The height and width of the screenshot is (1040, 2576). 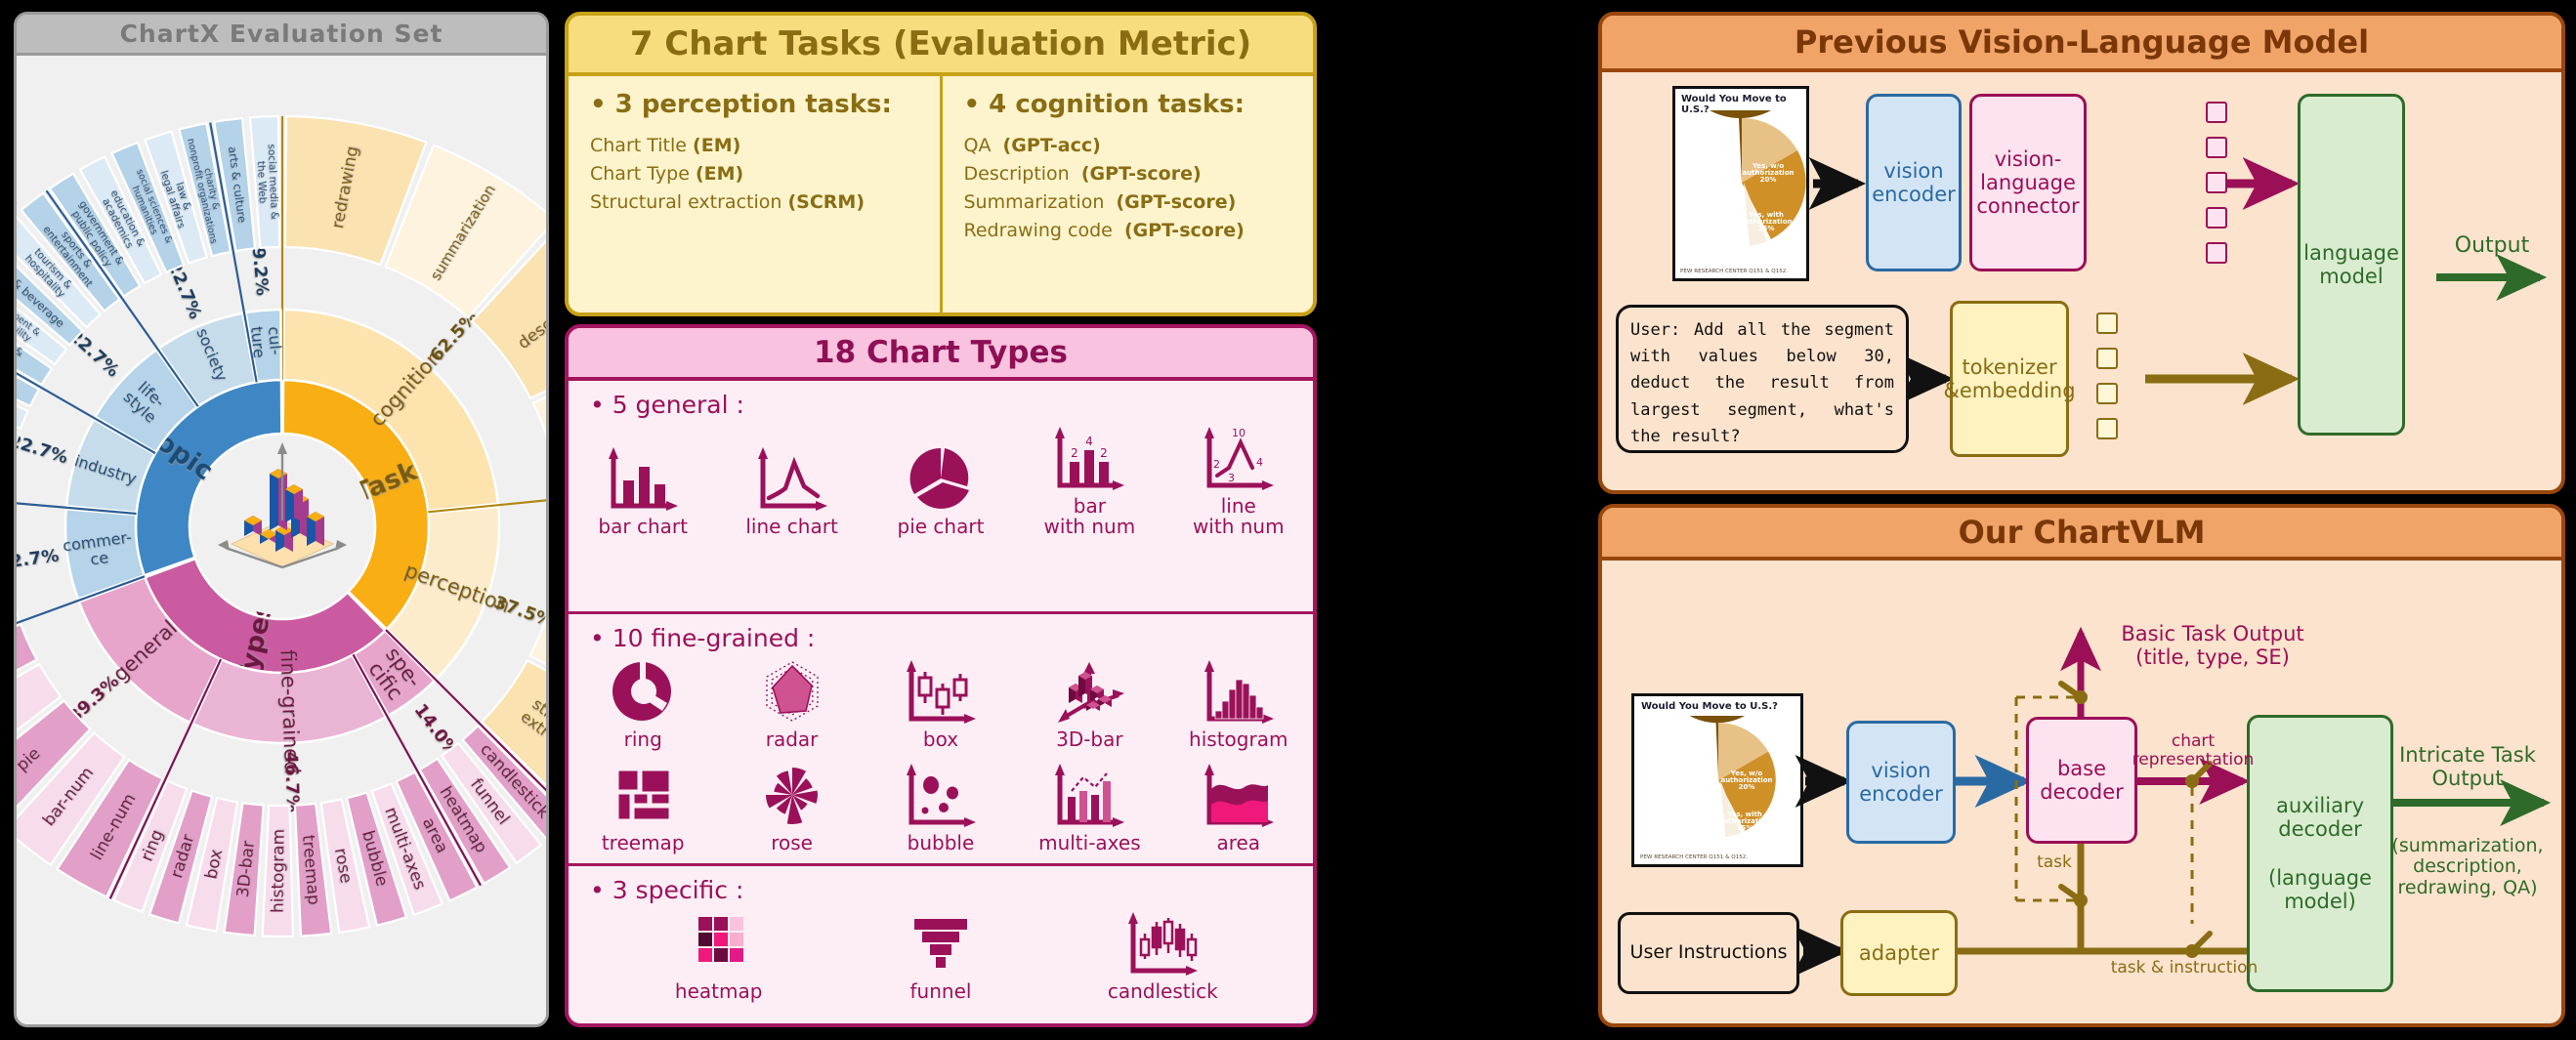 What do you see at coordinates (1231, 478) in the screenshot?
I see `svg-text: 3` at bounding box center [1231, 478].